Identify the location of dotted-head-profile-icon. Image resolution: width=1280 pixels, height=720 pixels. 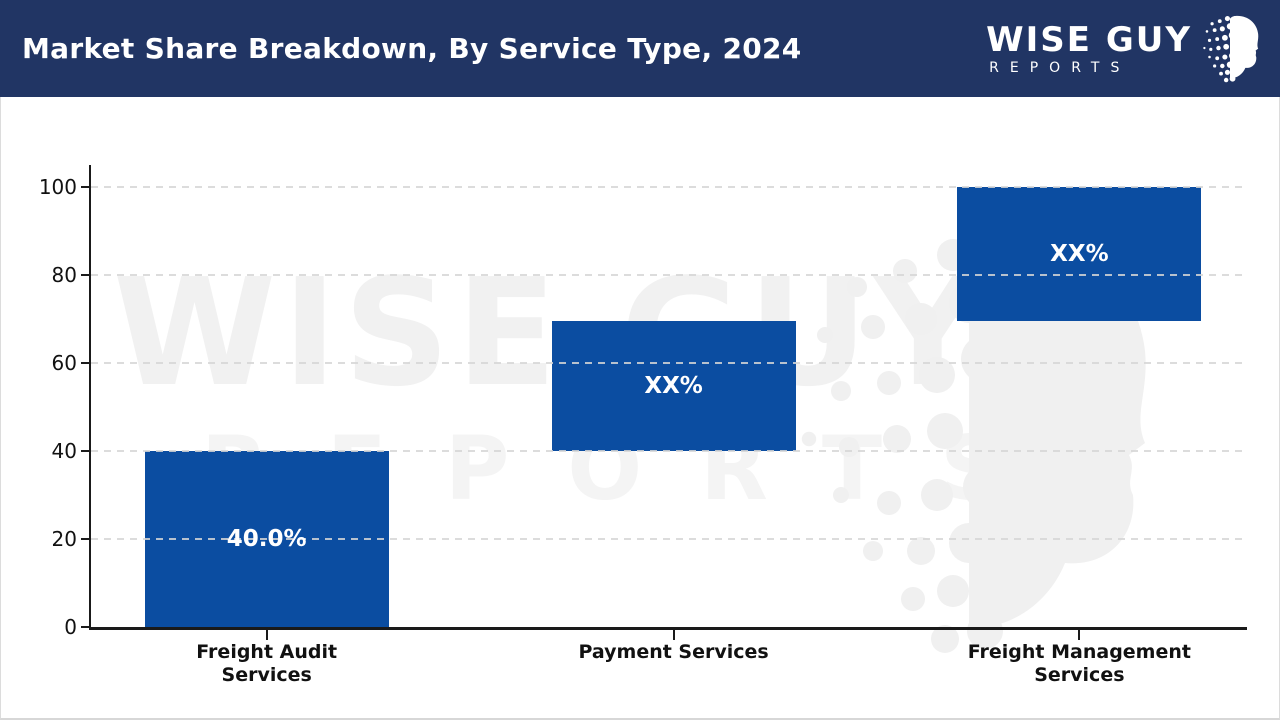
(1231, 48).